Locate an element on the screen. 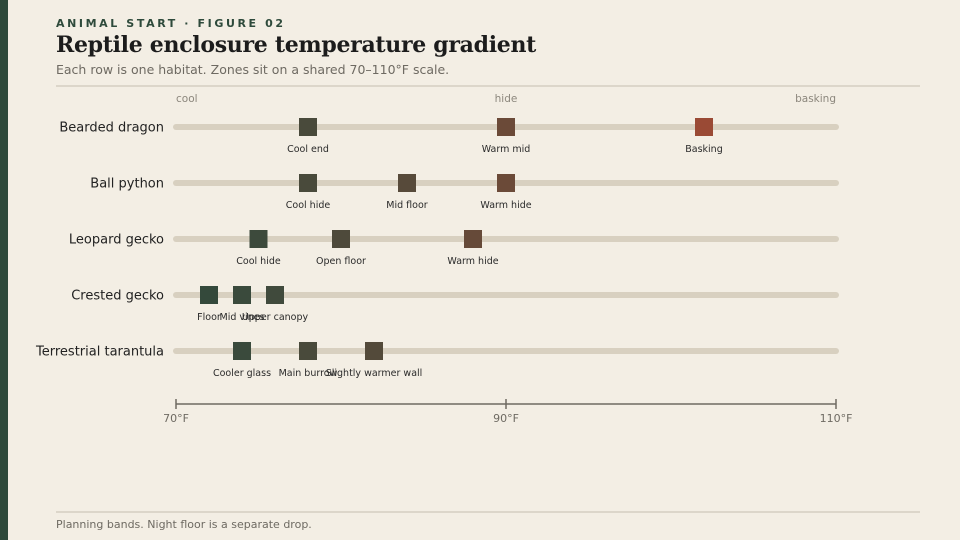 Image resolution: width=960 pixels, height=540 pixels. zone-marker-ball-python-mid-floor is located at coordinates (407, 183).